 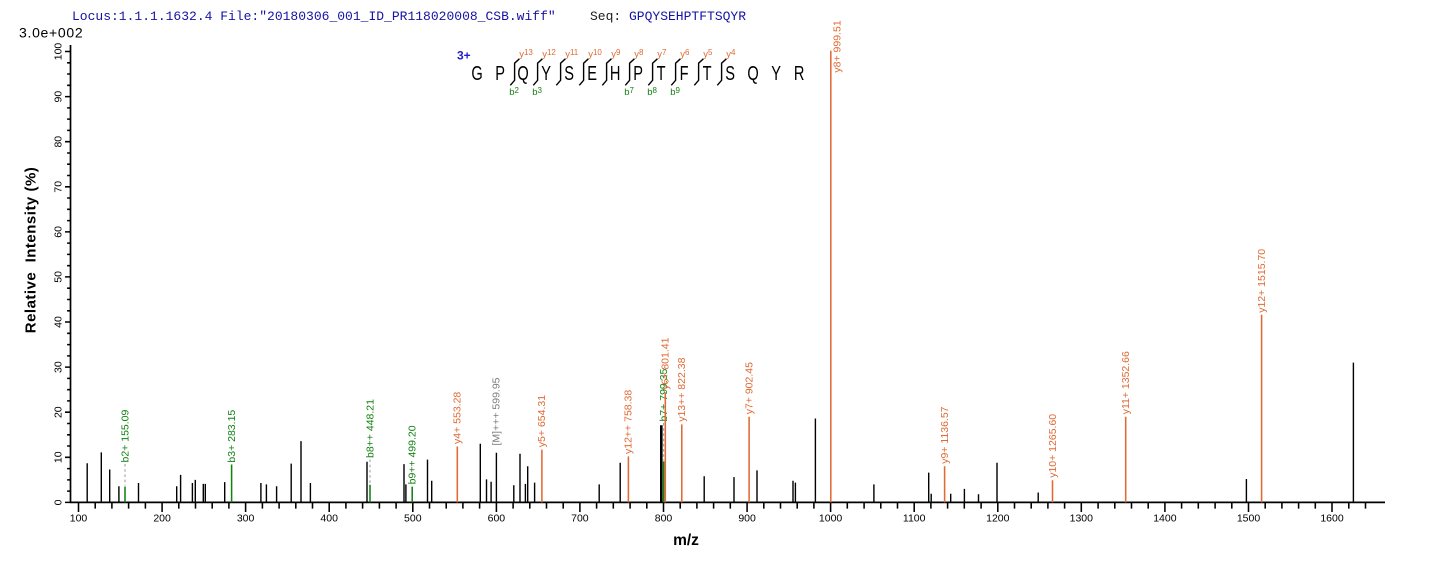 What do you see at coordinates (747, 519) in the screenshot?
I see `svg-text: 900` at bounding box center [747, 519].